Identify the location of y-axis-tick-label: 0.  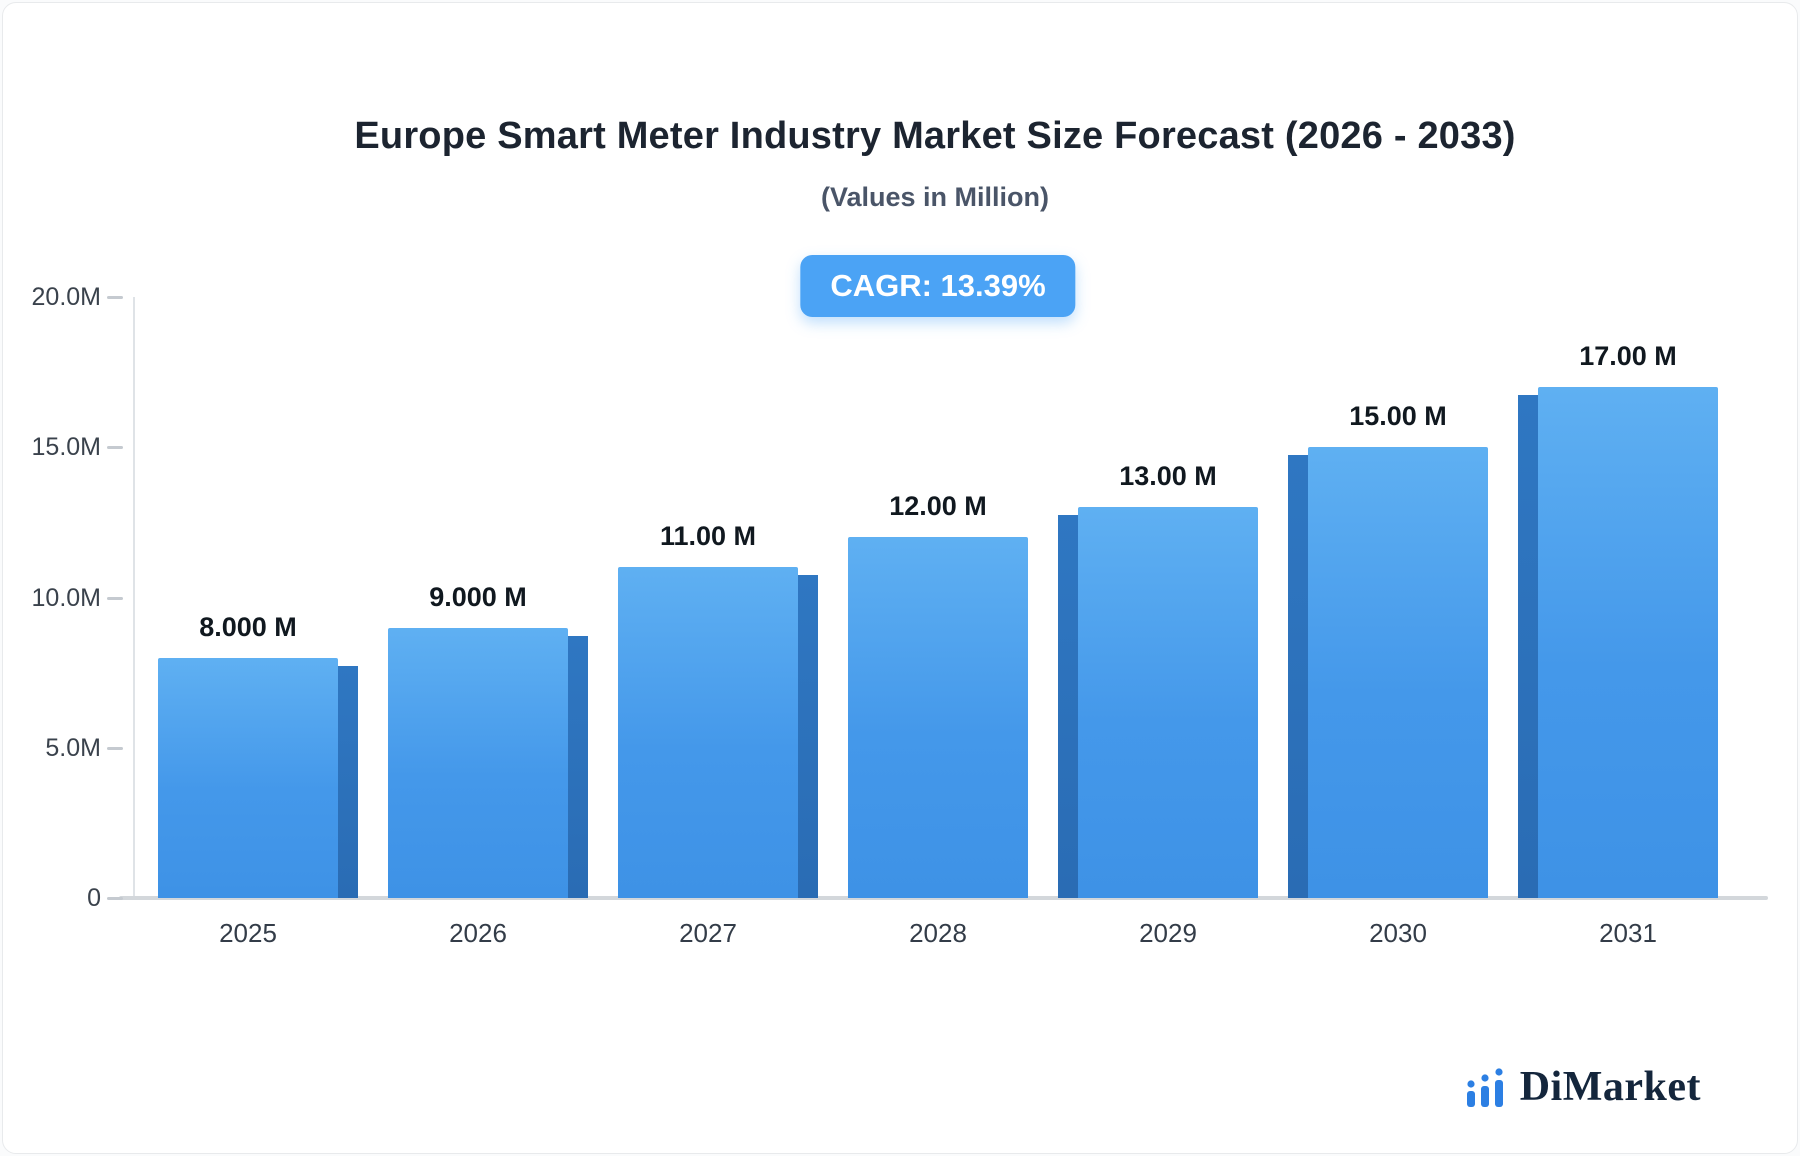
(94, 898).